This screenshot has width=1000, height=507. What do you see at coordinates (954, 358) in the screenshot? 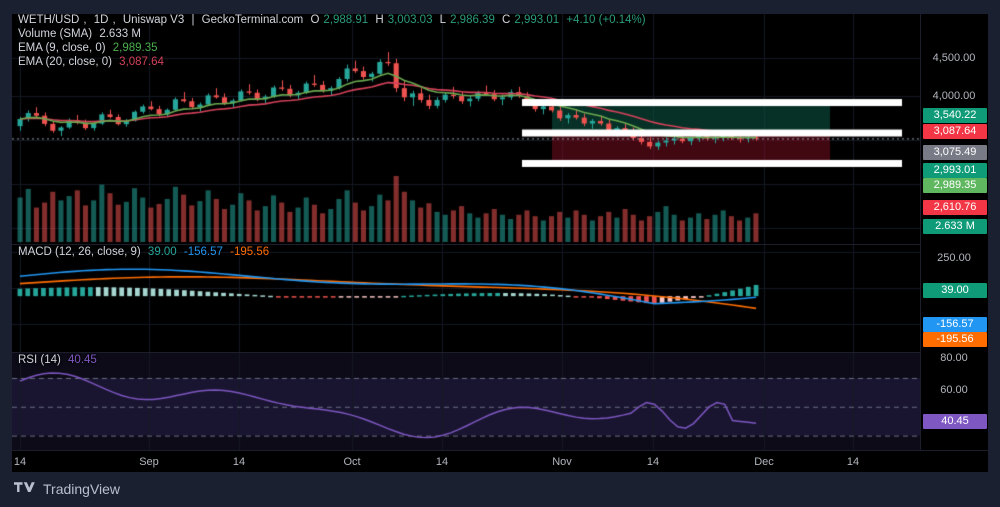
I see `rsi-tick-80: 80.00` at bounding box center [954, 358].